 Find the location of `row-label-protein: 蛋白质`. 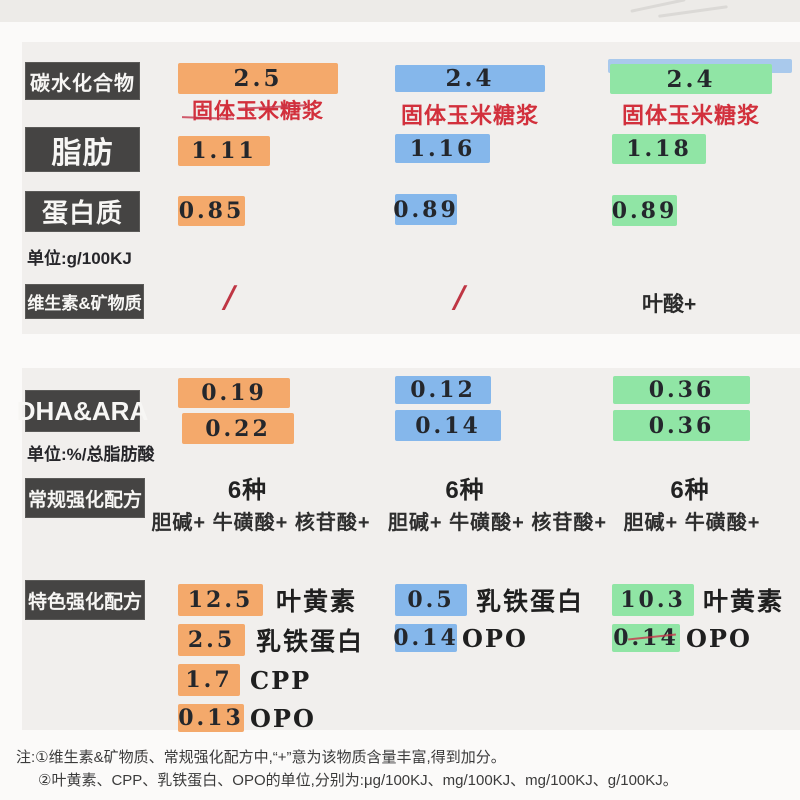

row-label-protein: 蛋白质 is located at coordinates (82, 211).